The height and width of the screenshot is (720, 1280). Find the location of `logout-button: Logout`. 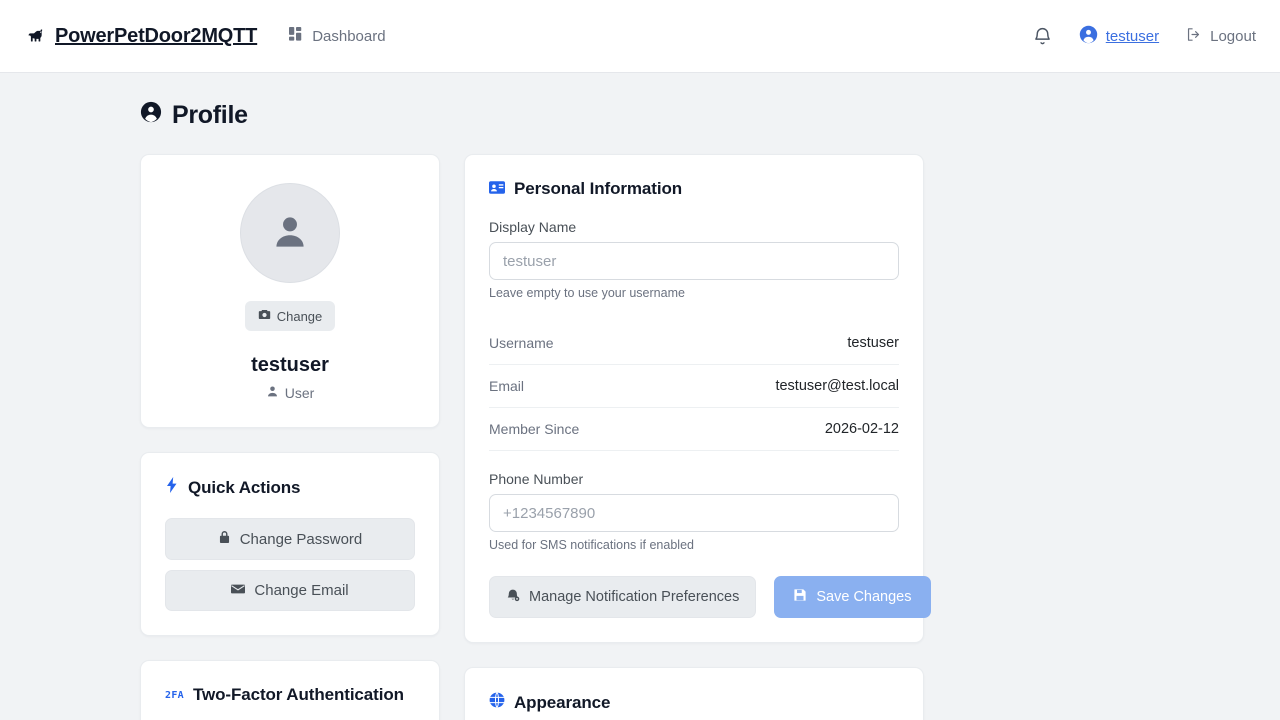

logout-button: Logout is located at coordinates (1220, 36).